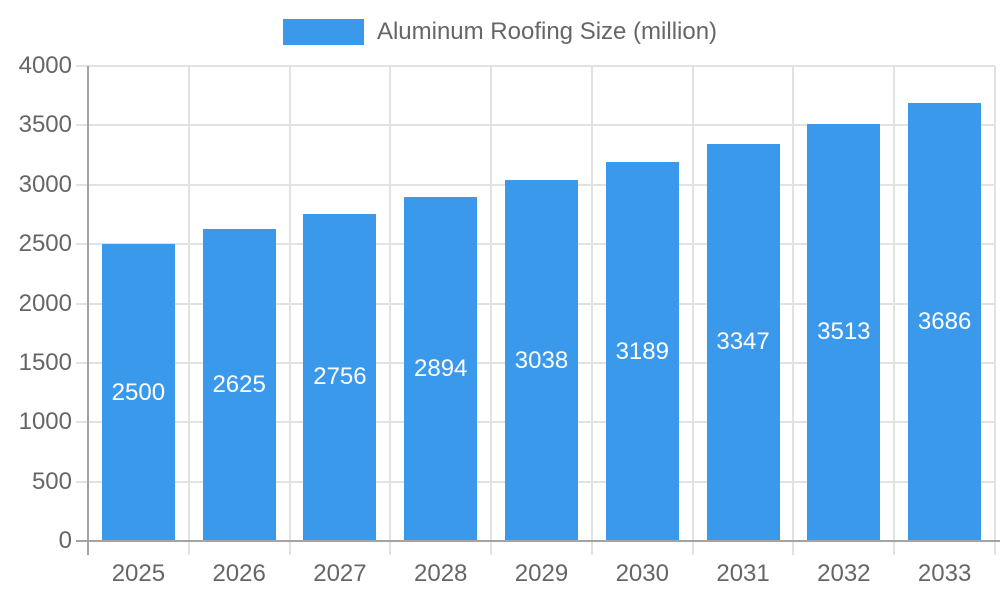 This screenshot has height=600, width=1000. What do you see at coordinates (323, 32) in the screenshot?
I see `legend-color-swatch` at bounding box center [323, 32].